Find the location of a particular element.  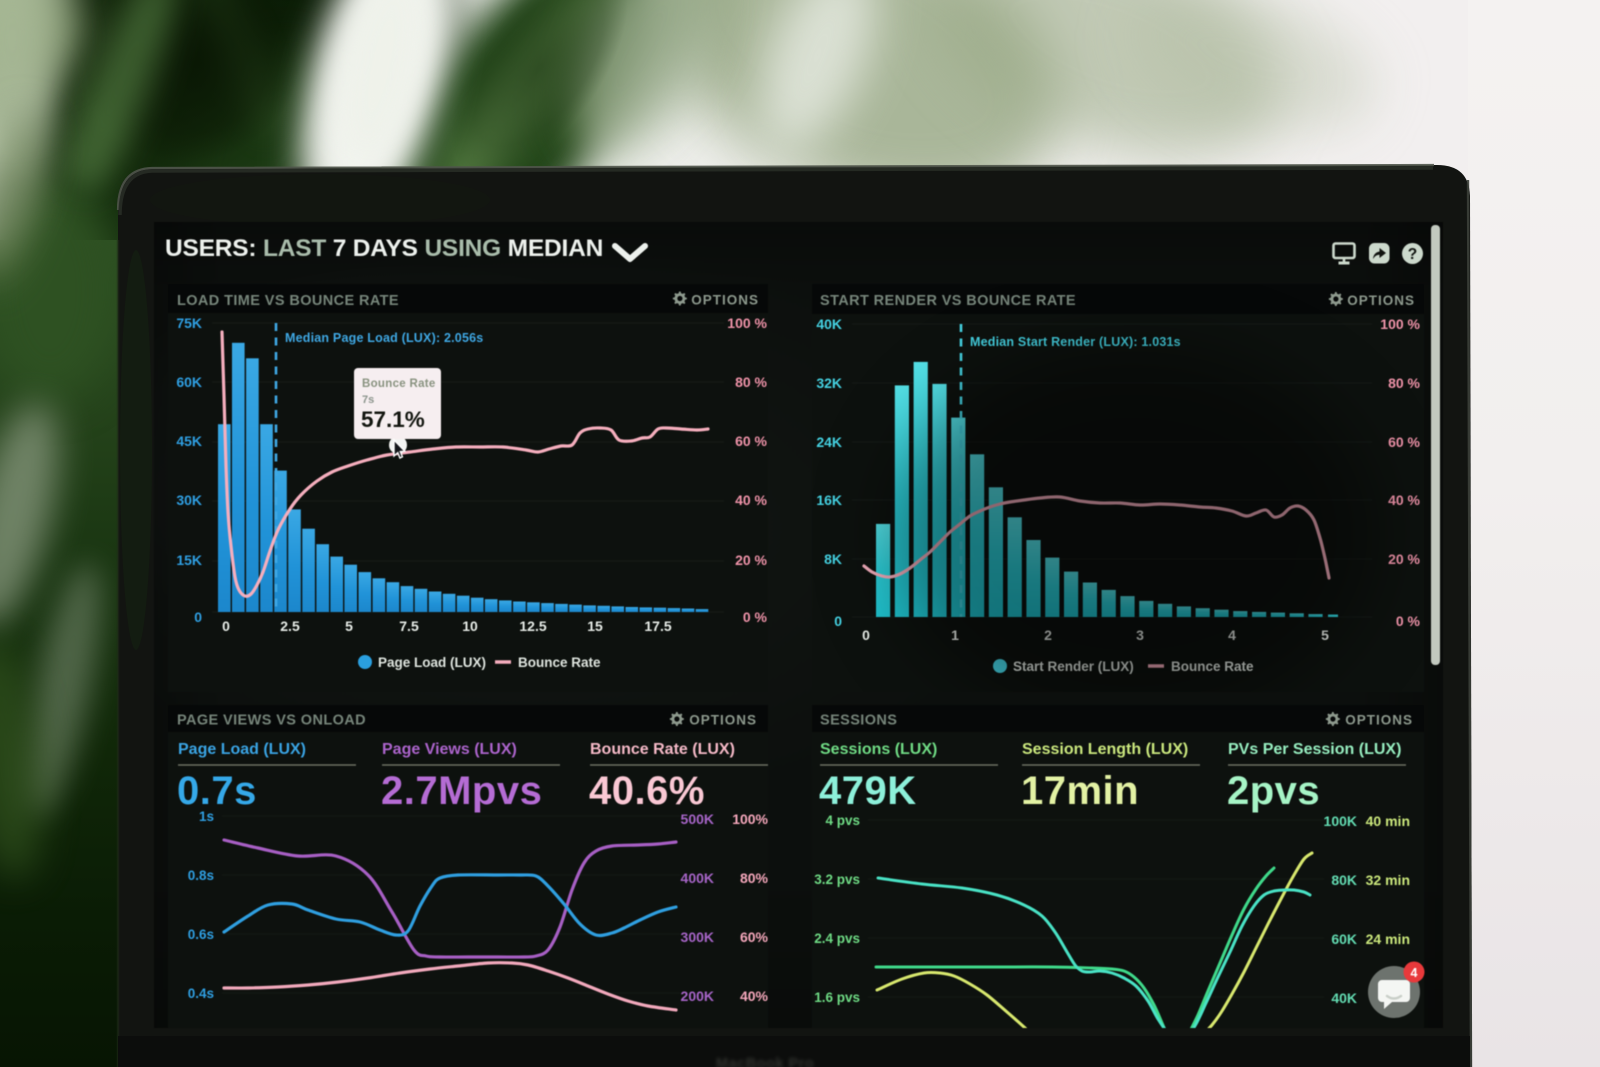

svg-text: 479K is located at coordinates (868, 791).